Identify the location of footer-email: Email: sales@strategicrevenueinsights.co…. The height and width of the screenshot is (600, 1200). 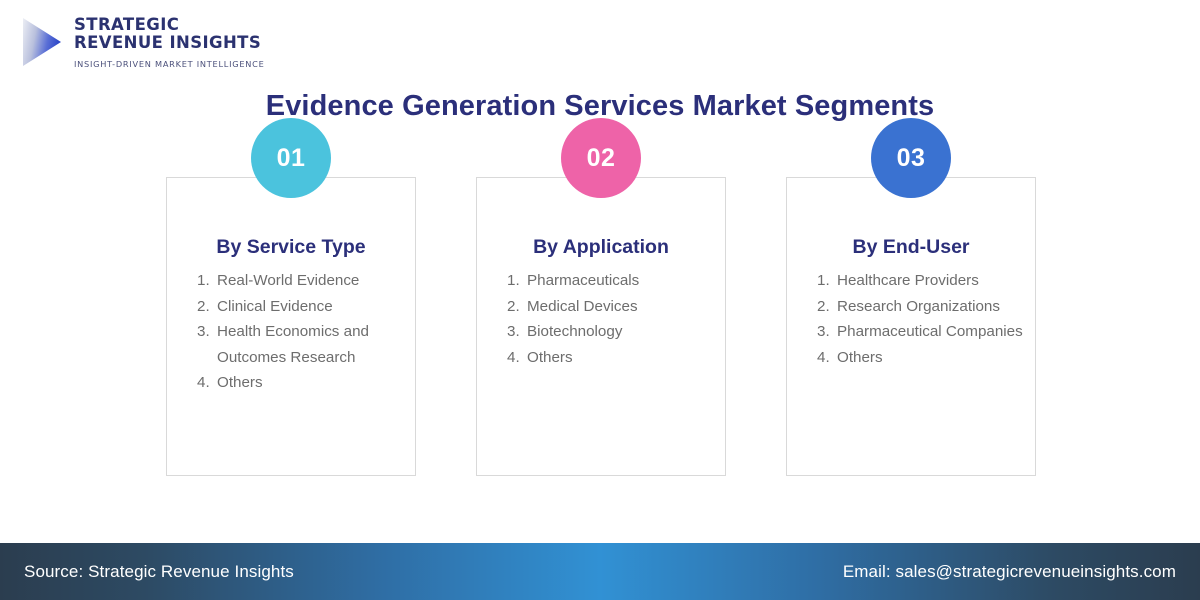
(1009, 571).